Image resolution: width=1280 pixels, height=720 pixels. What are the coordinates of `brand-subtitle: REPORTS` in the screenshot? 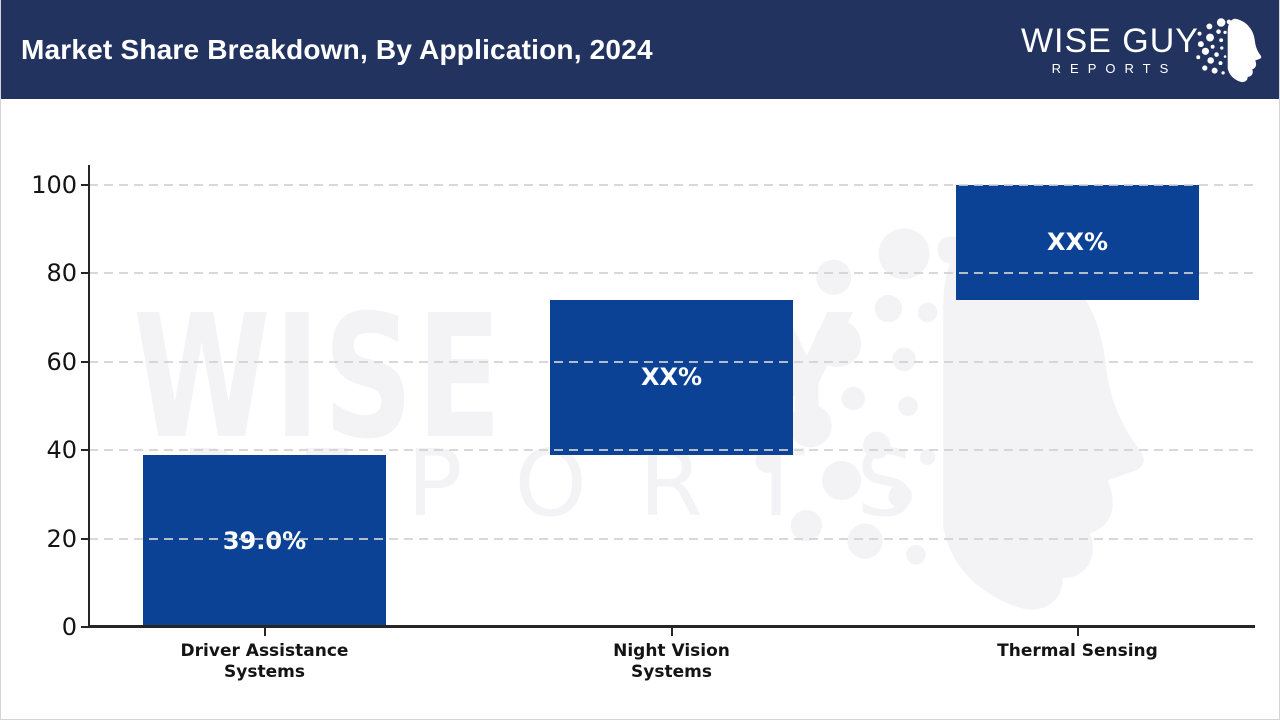 It's located at (1114, 68).